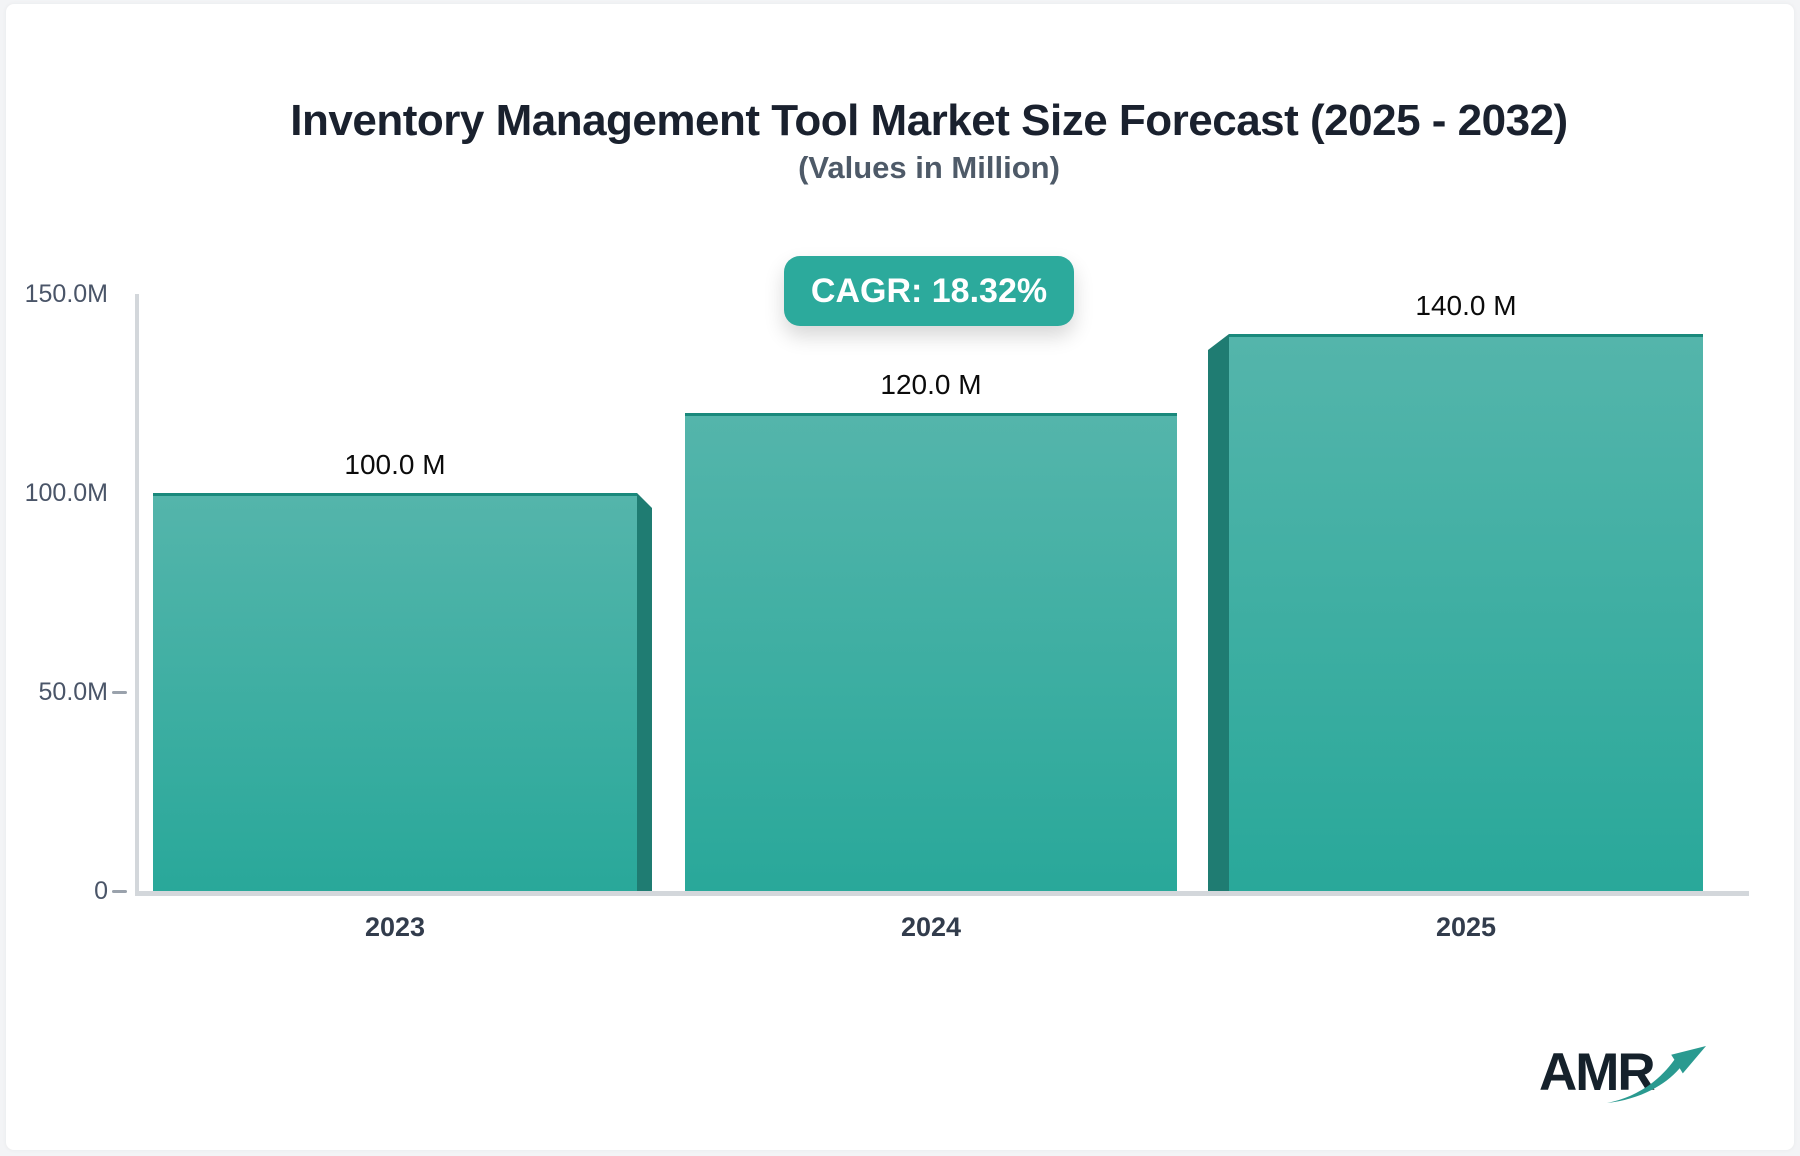 This screenshot has width=1800, height=1156. What do you see at coordinates (395, 464) in the screenshot?
I see `bar-value-label: 100.0 M` at bounding box center [395, 464].